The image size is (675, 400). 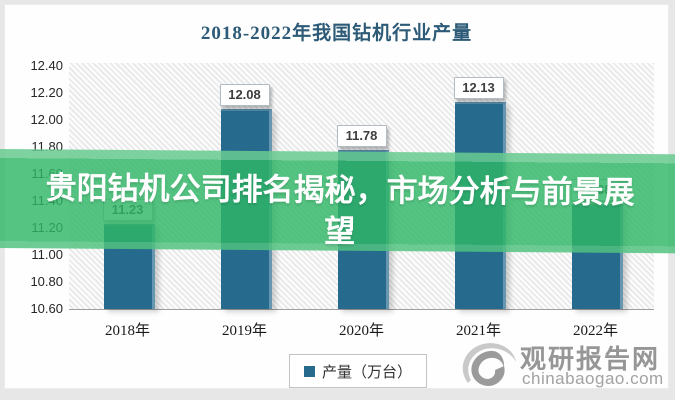 I want to click on overlay-banner-line2: 望, so click(x=340, y=231).